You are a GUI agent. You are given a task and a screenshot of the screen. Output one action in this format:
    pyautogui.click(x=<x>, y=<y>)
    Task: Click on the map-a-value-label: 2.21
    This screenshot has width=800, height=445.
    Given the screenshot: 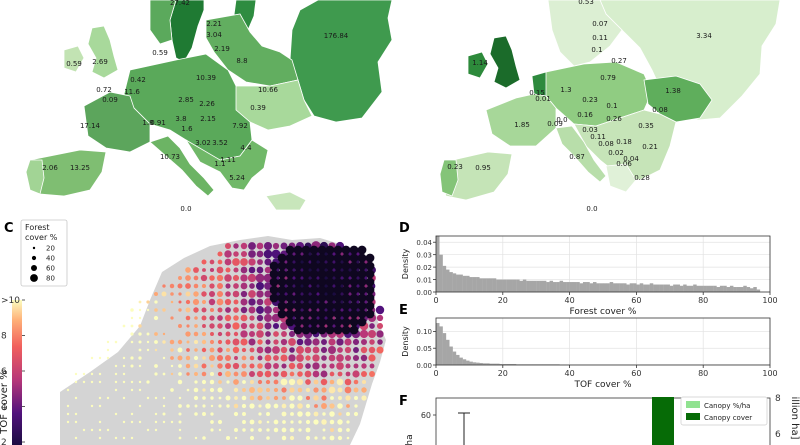 What is the action you would take?
    pyautogui.click(x=214, y=24)
    